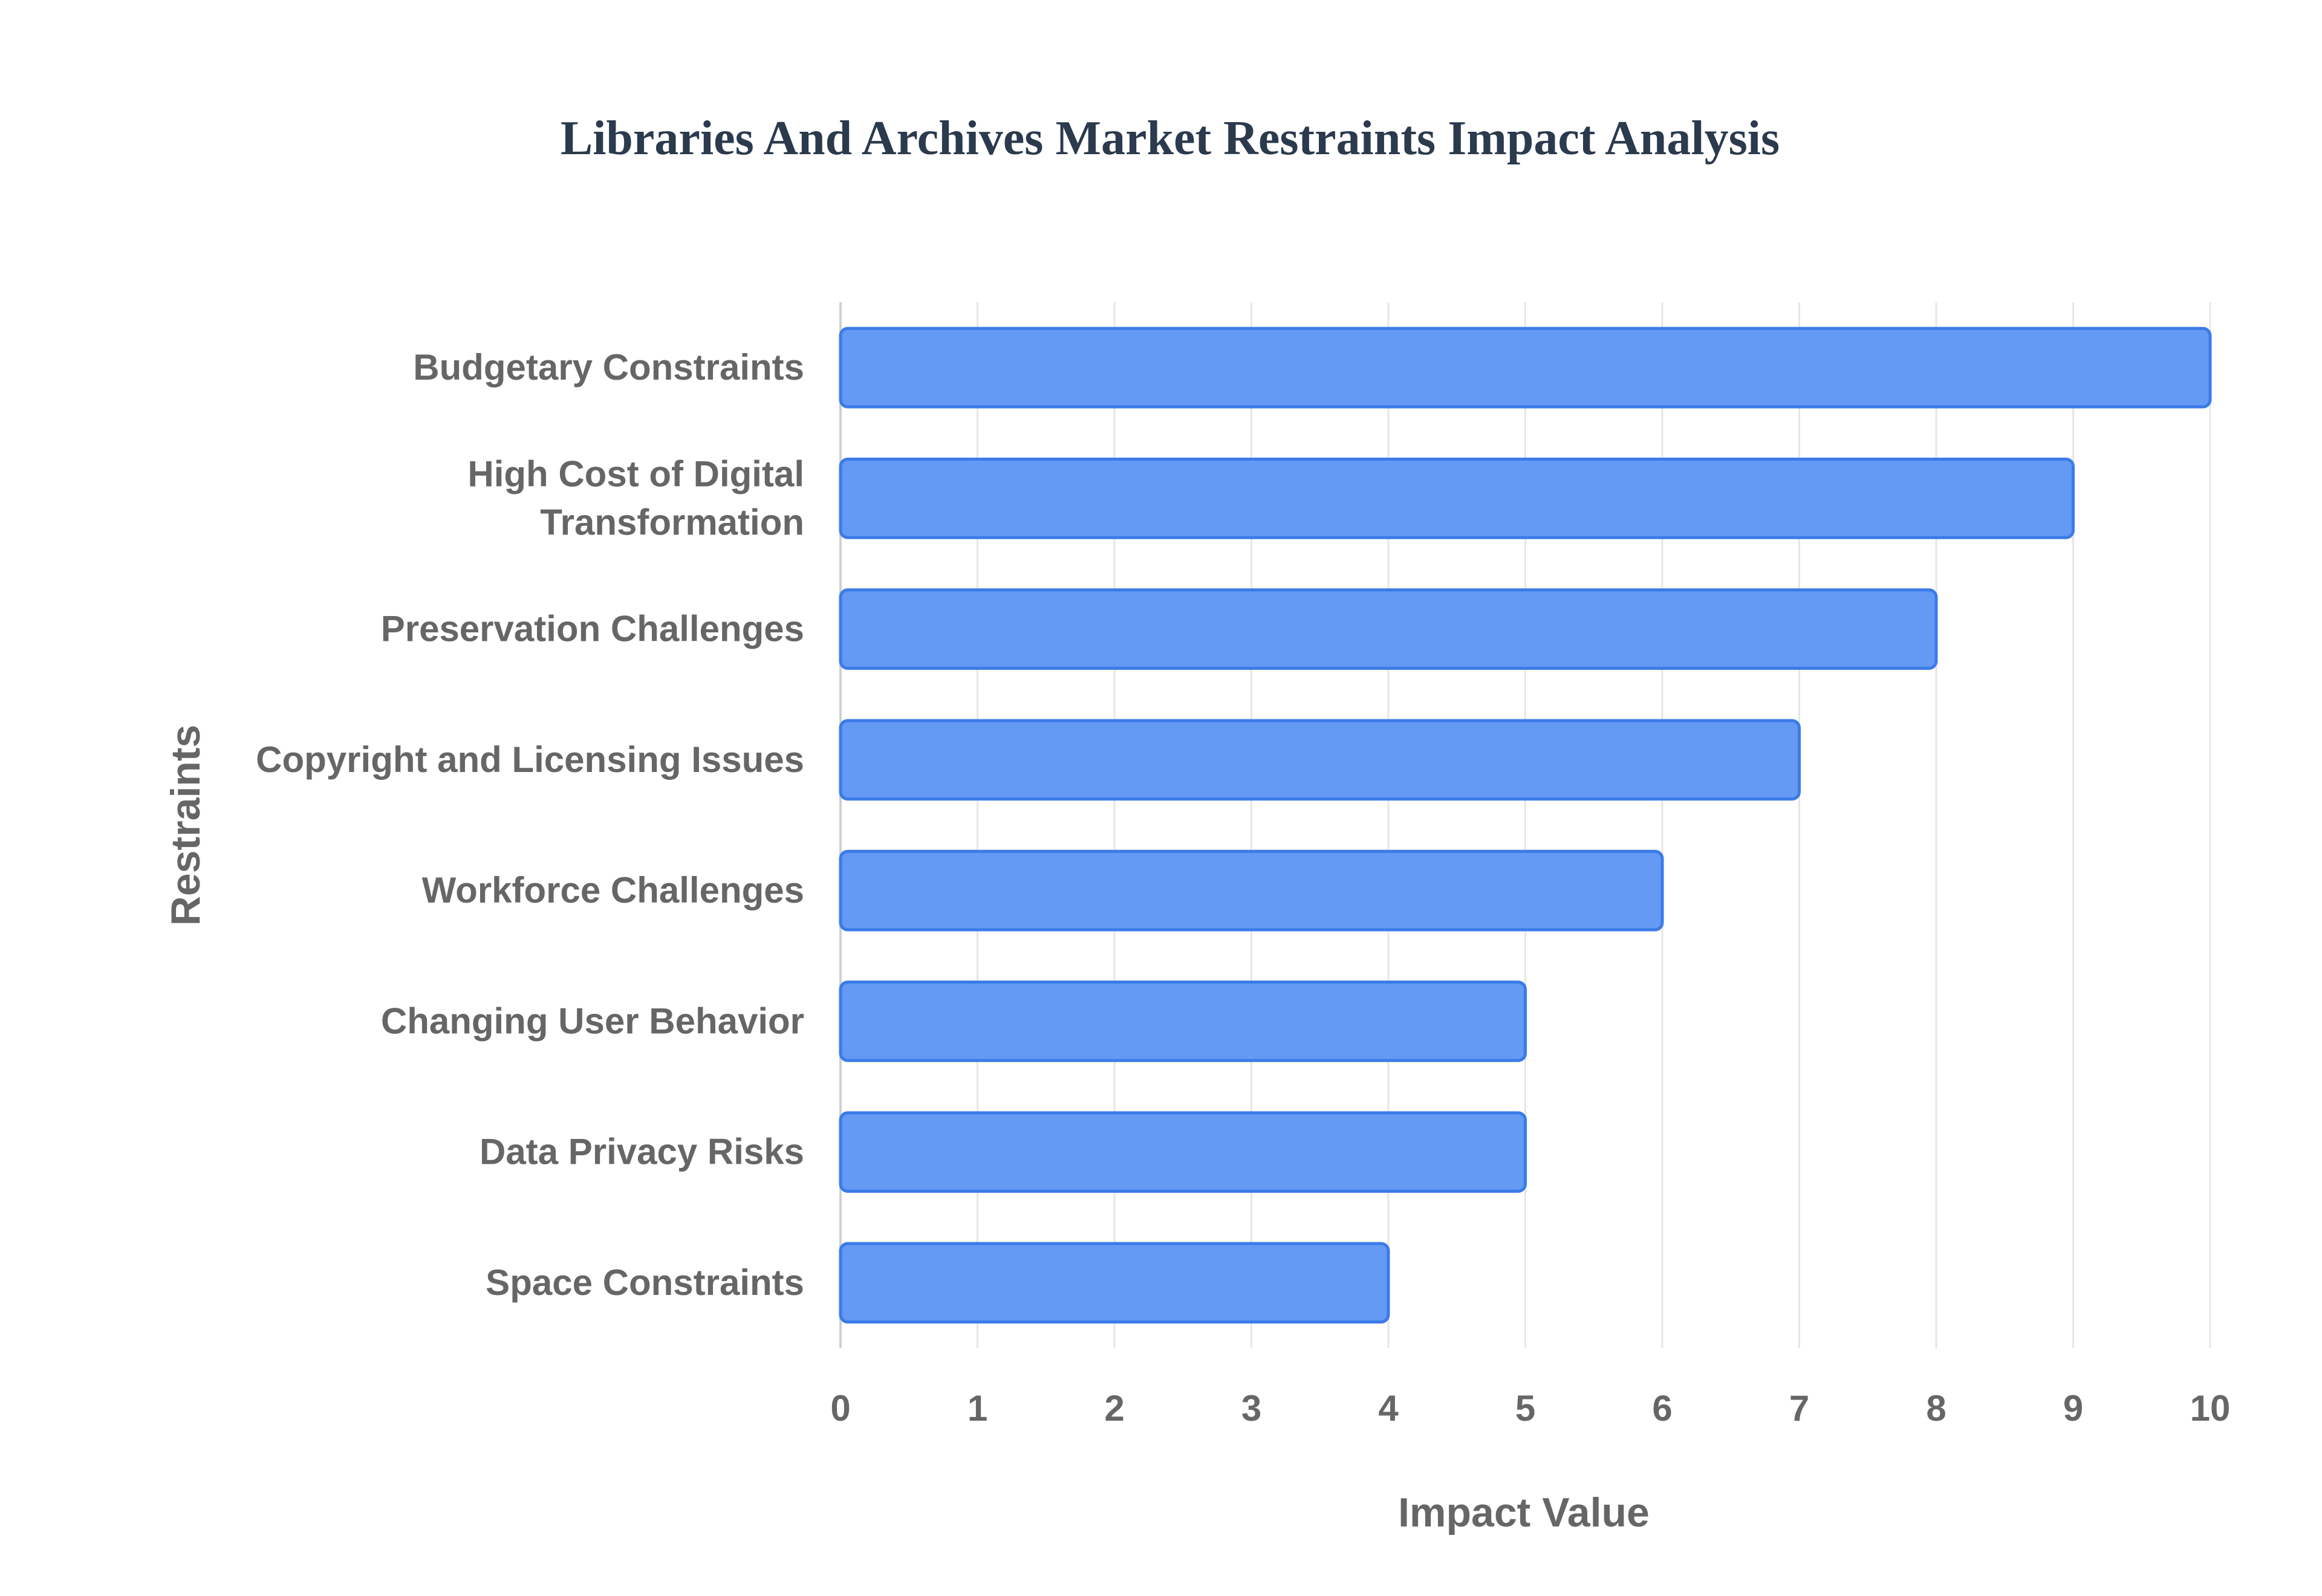  Describe the element at coordinates (642, 1152) in the screenshot. I see `category-label: Data Privacy Risks` at that location.